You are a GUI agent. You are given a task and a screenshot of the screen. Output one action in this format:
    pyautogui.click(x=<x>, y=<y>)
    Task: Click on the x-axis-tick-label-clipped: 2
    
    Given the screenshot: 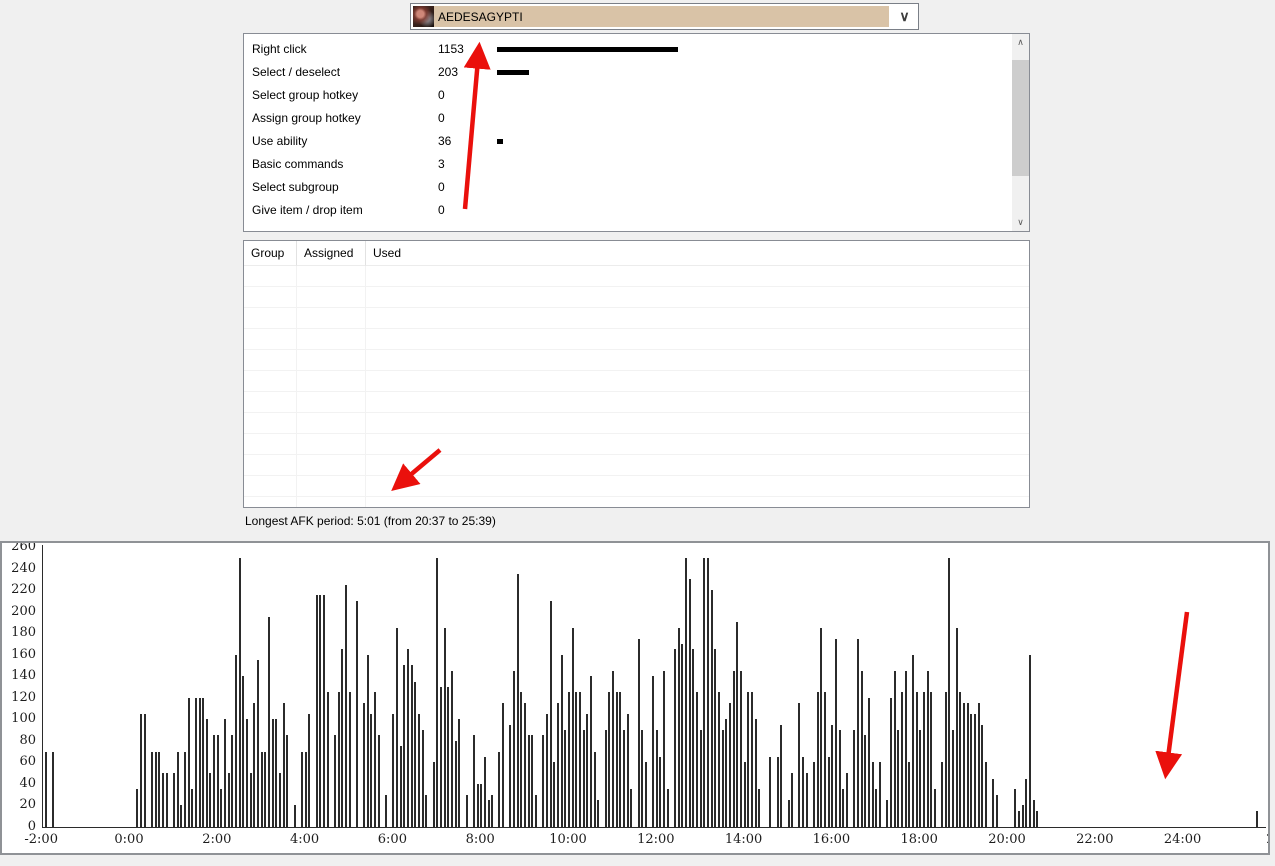 What is the action you would take?
    pyautogui.click(x=1254, y=839)
    